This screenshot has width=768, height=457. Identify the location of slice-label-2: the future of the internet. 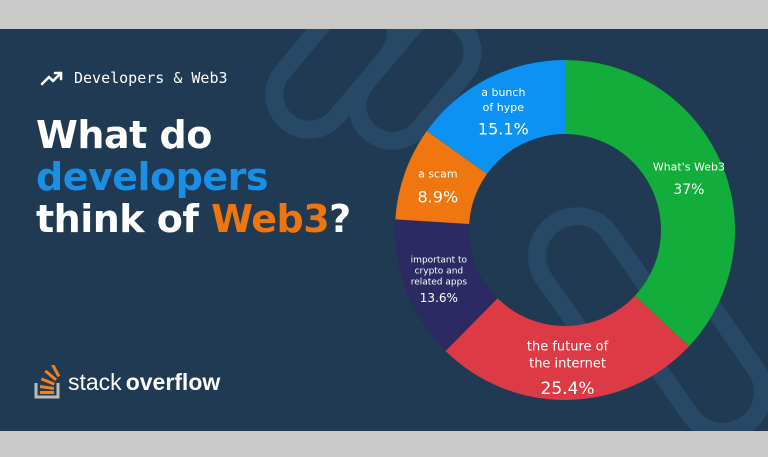
(568, 355).